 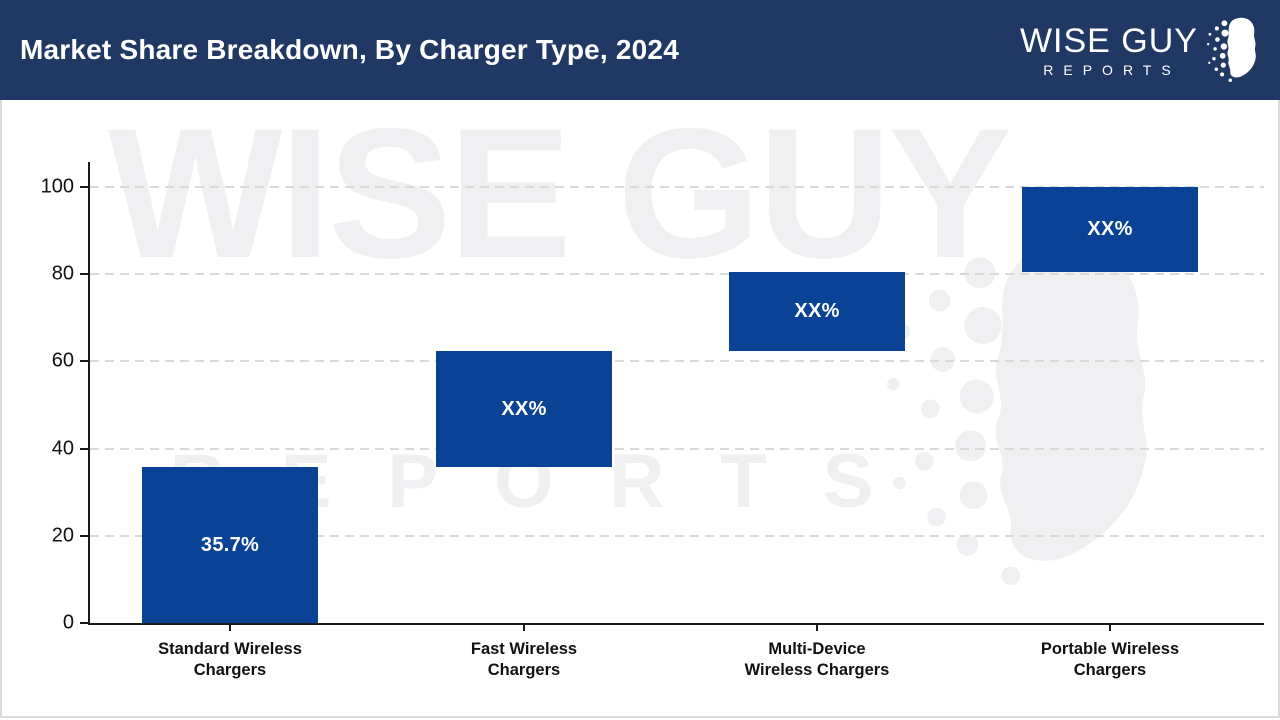 What do you see at coordinates (1110, 649) in the screenshot?
I see `category-label-line: Portable Wireless` at bounding box center [1110, 649].